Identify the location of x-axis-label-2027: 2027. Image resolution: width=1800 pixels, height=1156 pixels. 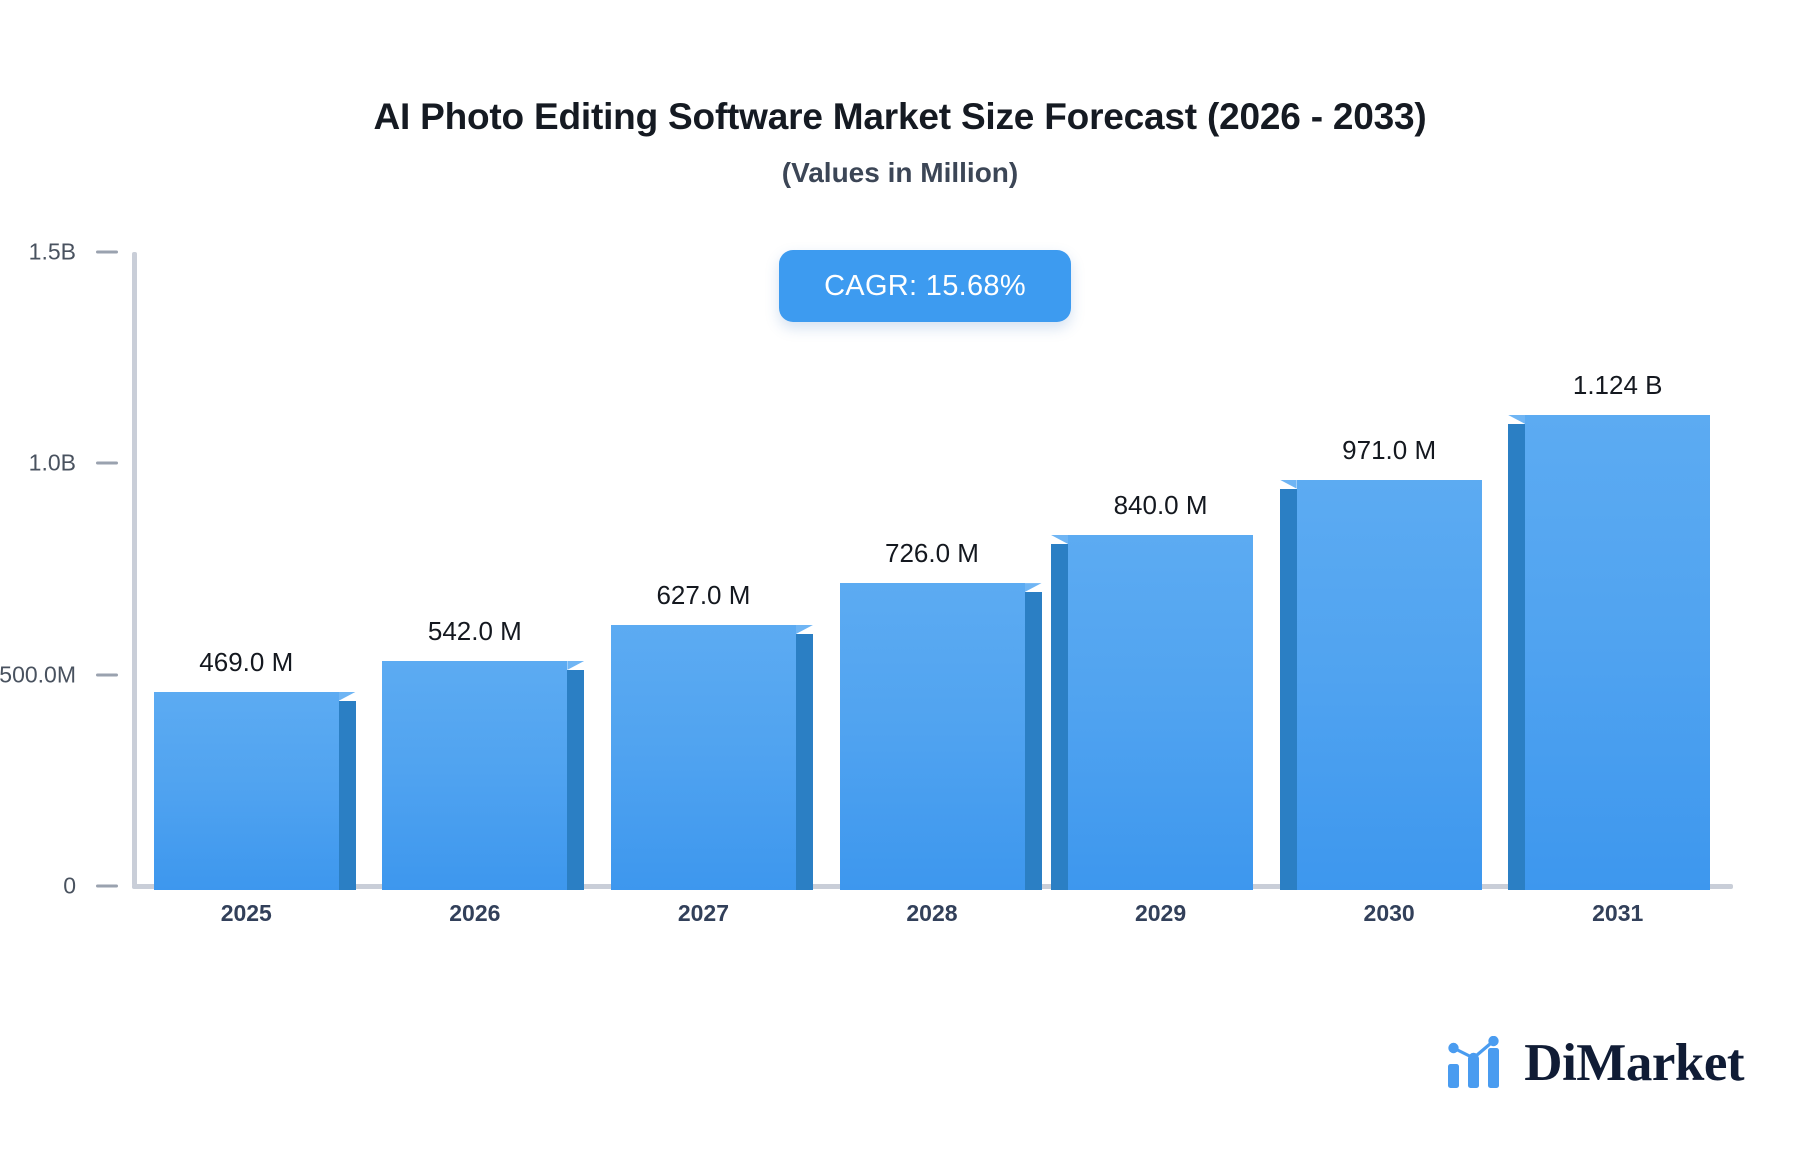
(703, 913).